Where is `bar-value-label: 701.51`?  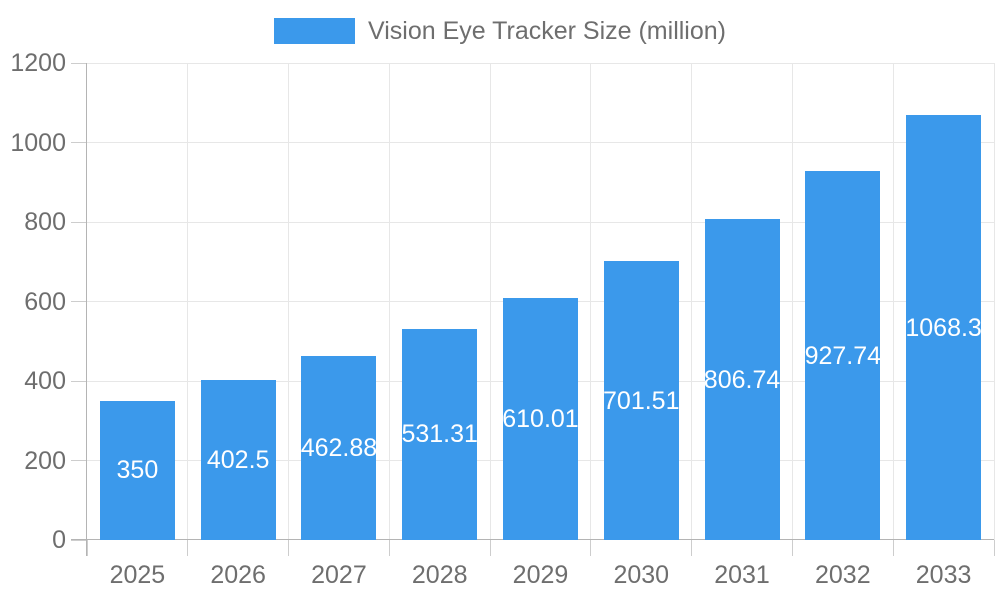
bar-value-label: 701.51 is located at coordinates (641, 400).